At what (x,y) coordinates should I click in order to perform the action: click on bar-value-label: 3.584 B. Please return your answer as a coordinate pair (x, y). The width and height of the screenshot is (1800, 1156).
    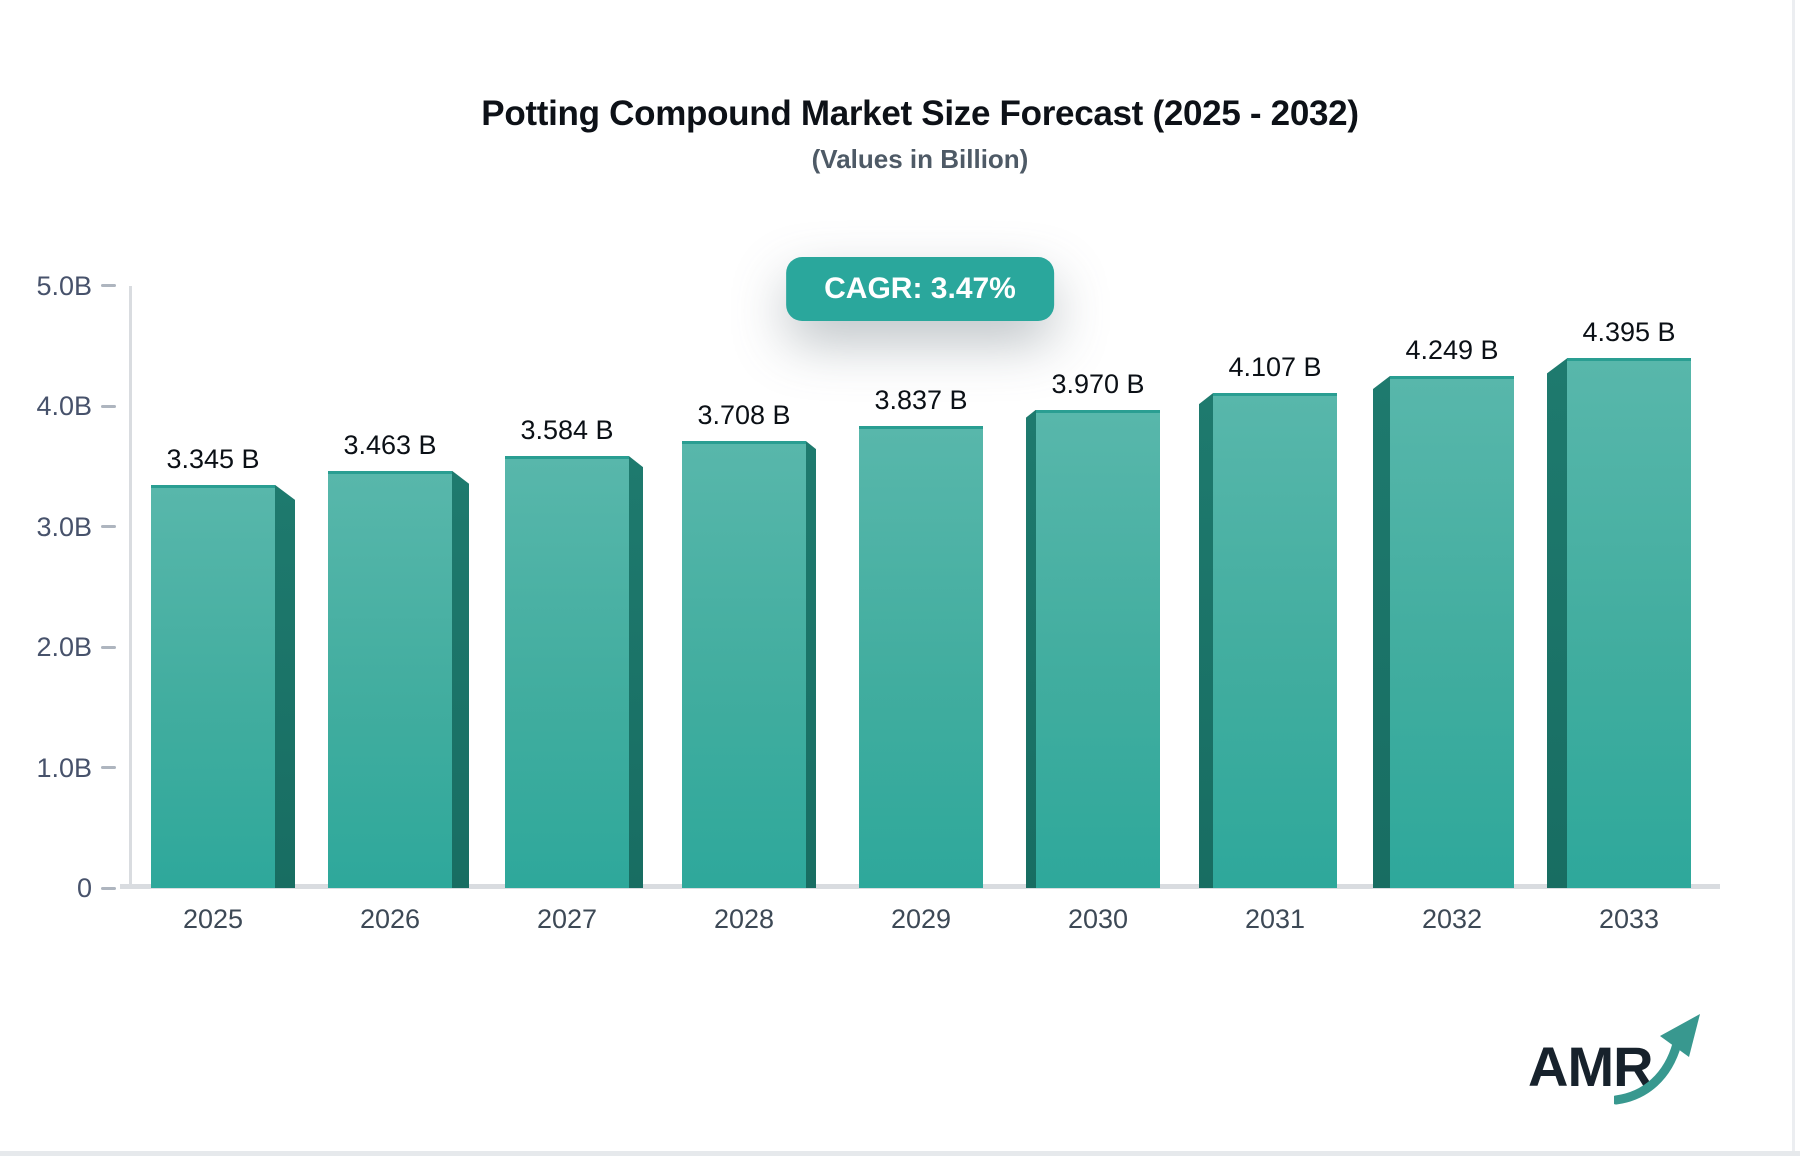
    Looking at the image, I should click on (567, 430).